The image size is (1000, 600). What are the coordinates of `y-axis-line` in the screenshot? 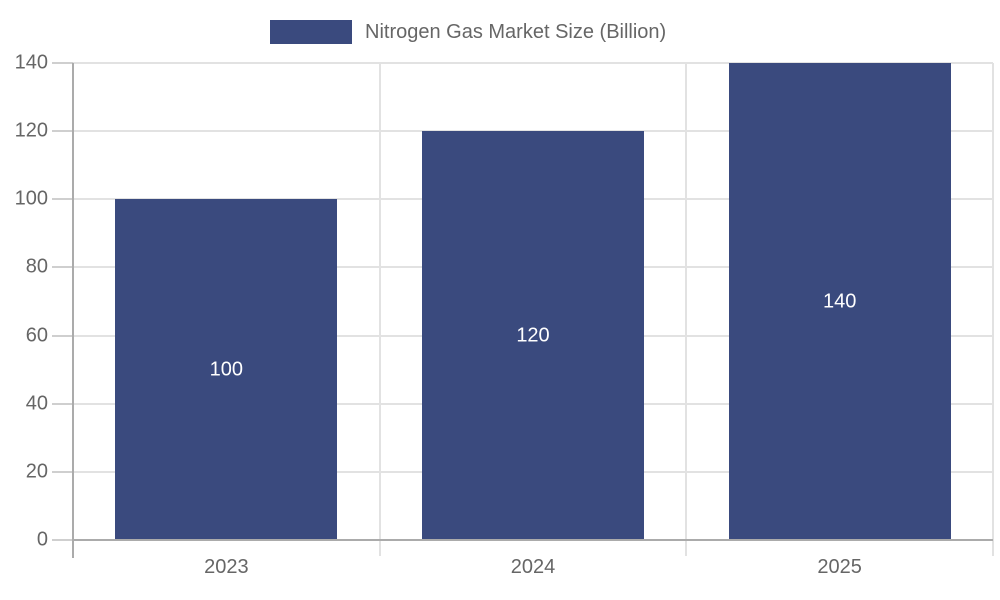 It's located at (73, 310).